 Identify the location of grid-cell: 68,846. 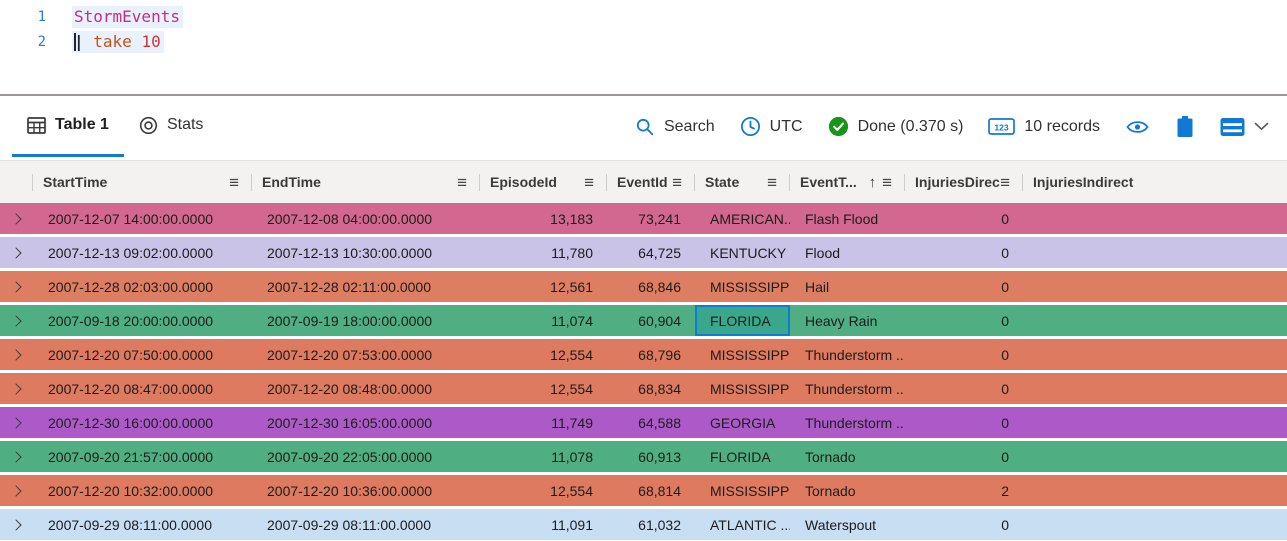
(659, 286).